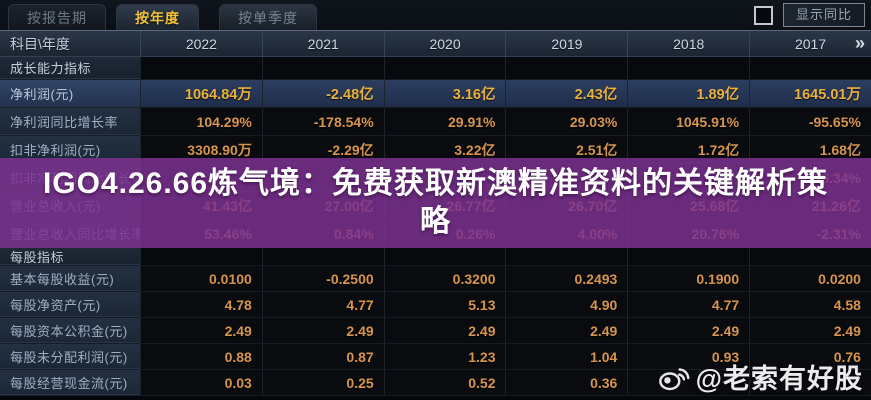 The width and height of the screenshot is (871, 400). I want to click on table-row: 每股资本公积金(元) 2.49 2.49 2.49 2.49 2.49 2.49, so click(435, 331).